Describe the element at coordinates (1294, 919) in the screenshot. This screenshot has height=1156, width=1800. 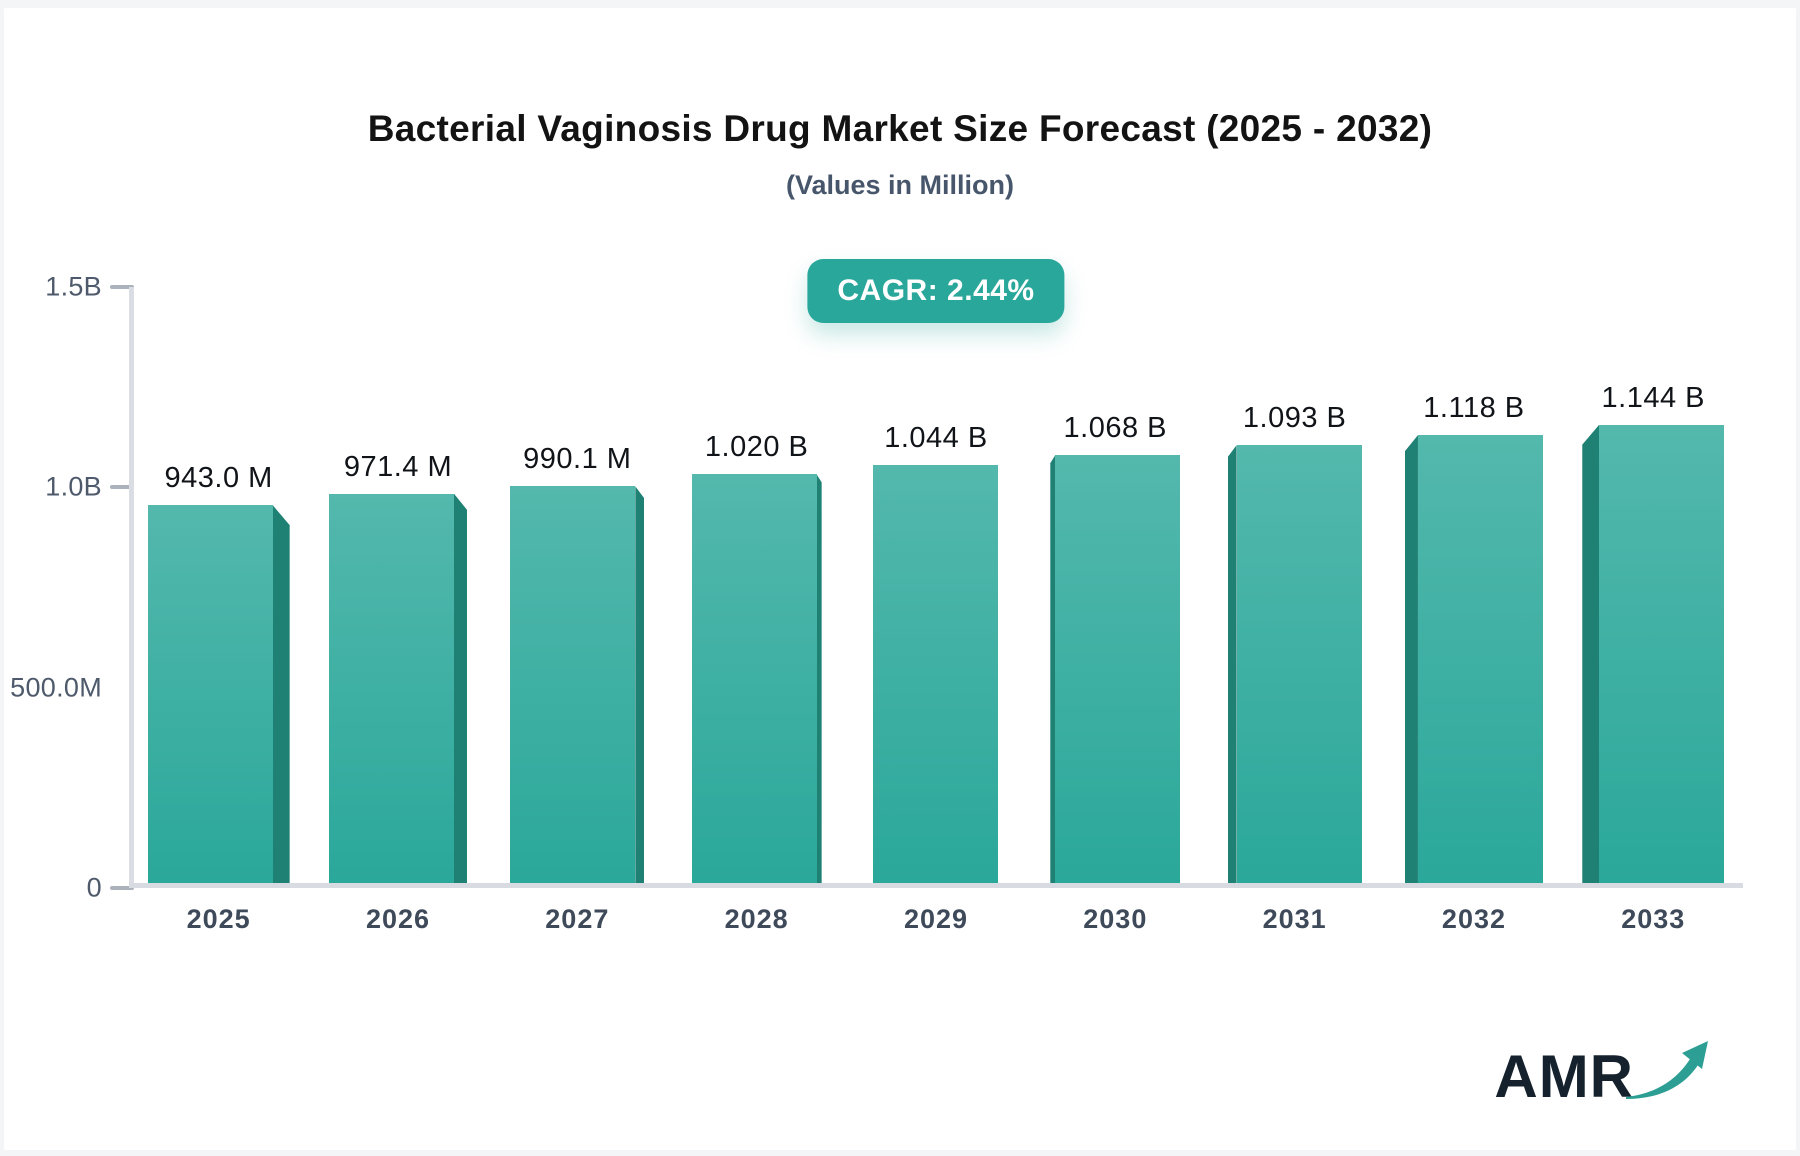
I see `x-axis-label-2031: 2031` at that location.